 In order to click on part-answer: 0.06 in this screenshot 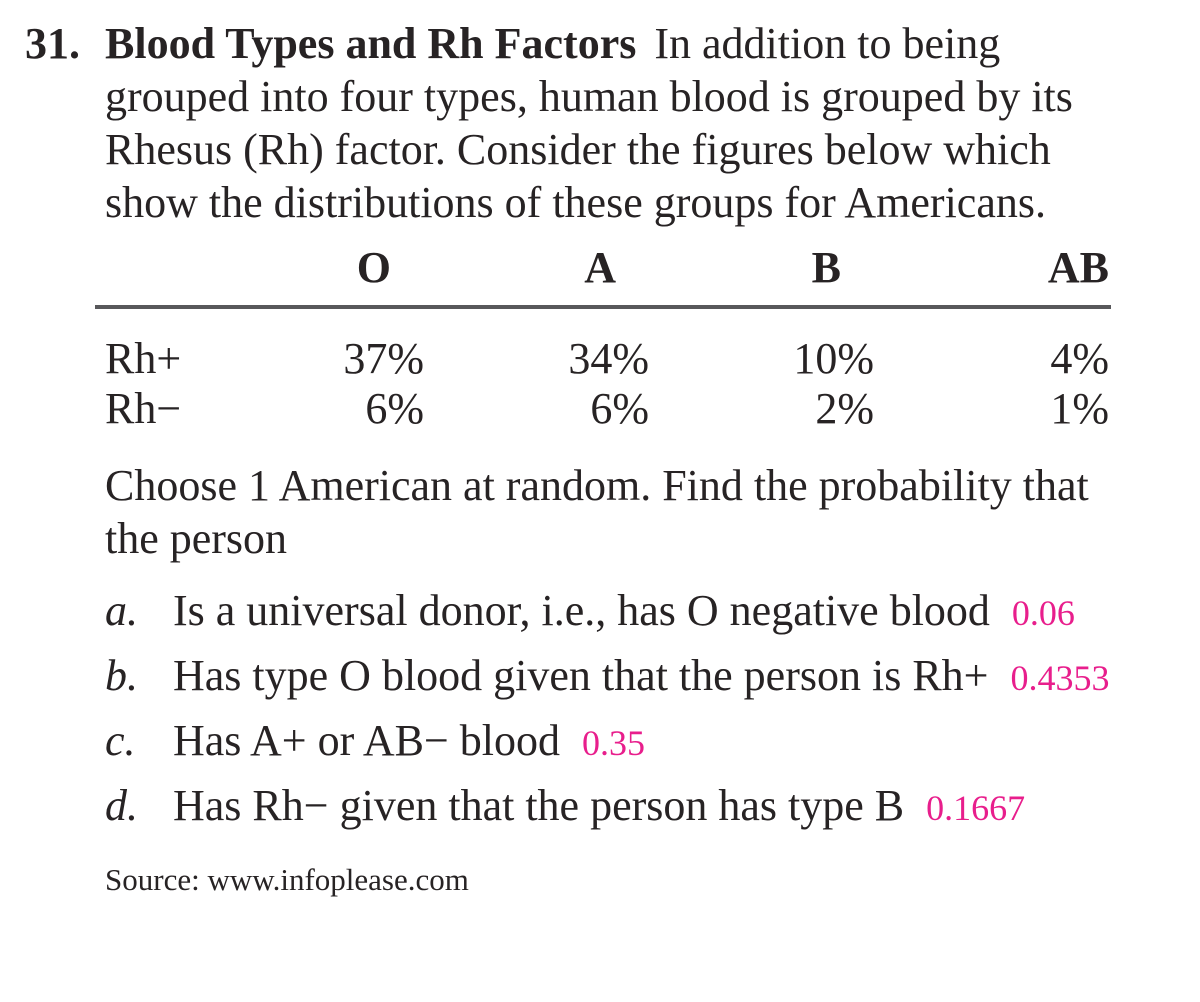, I will do `click(1043, 613)`.